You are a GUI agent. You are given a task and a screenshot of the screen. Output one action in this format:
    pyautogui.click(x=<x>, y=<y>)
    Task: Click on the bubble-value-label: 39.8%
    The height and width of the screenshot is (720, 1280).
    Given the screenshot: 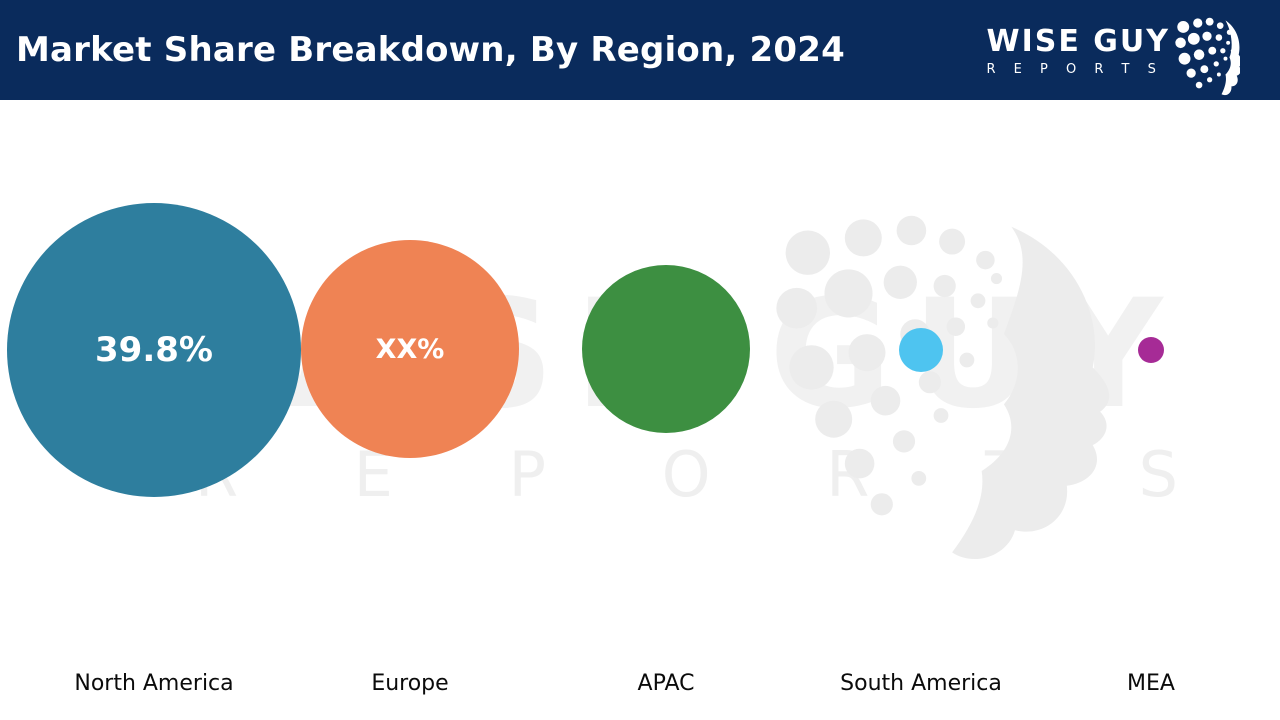 What is the action you would take?
    pyautogui.click(x=154, y=350)
    